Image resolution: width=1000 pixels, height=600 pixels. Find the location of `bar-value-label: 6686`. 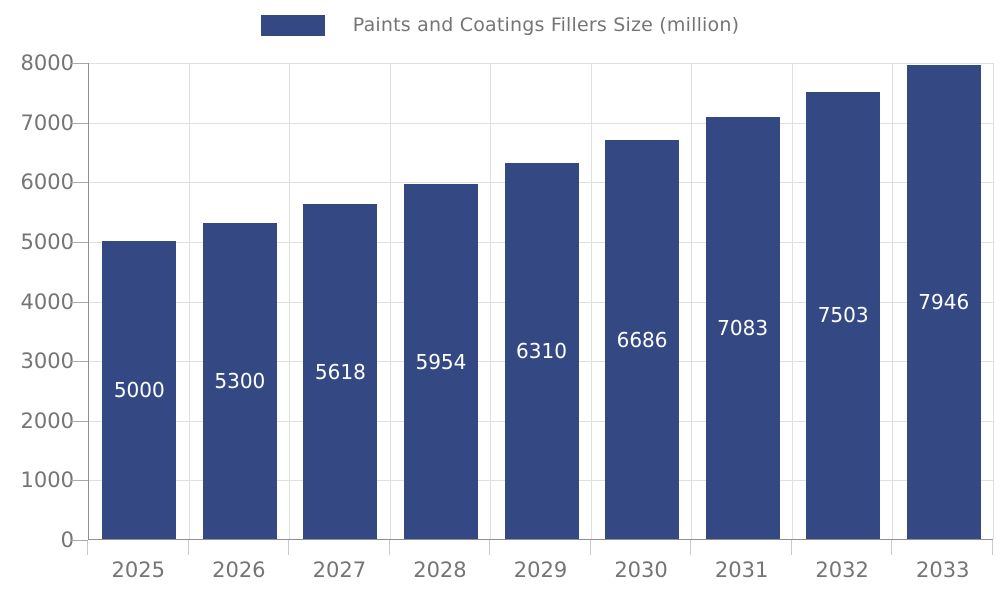

bar-value-label: 6686 is located at coordinates (642, 339).